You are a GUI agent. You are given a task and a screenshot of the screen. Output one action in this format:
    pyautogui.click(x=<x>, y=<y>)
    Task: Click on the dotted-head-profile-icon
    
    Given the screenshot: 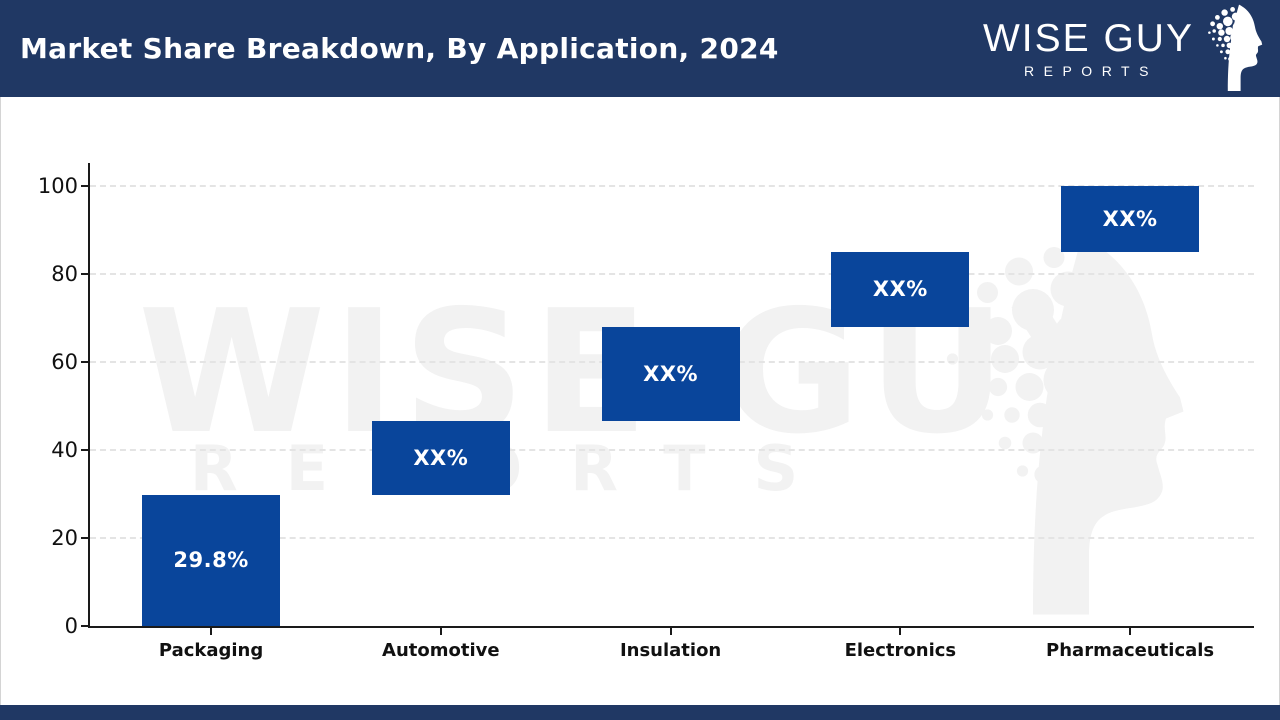 What is the action you would take?
    pyautogui.click(x=1227, y=49)
    